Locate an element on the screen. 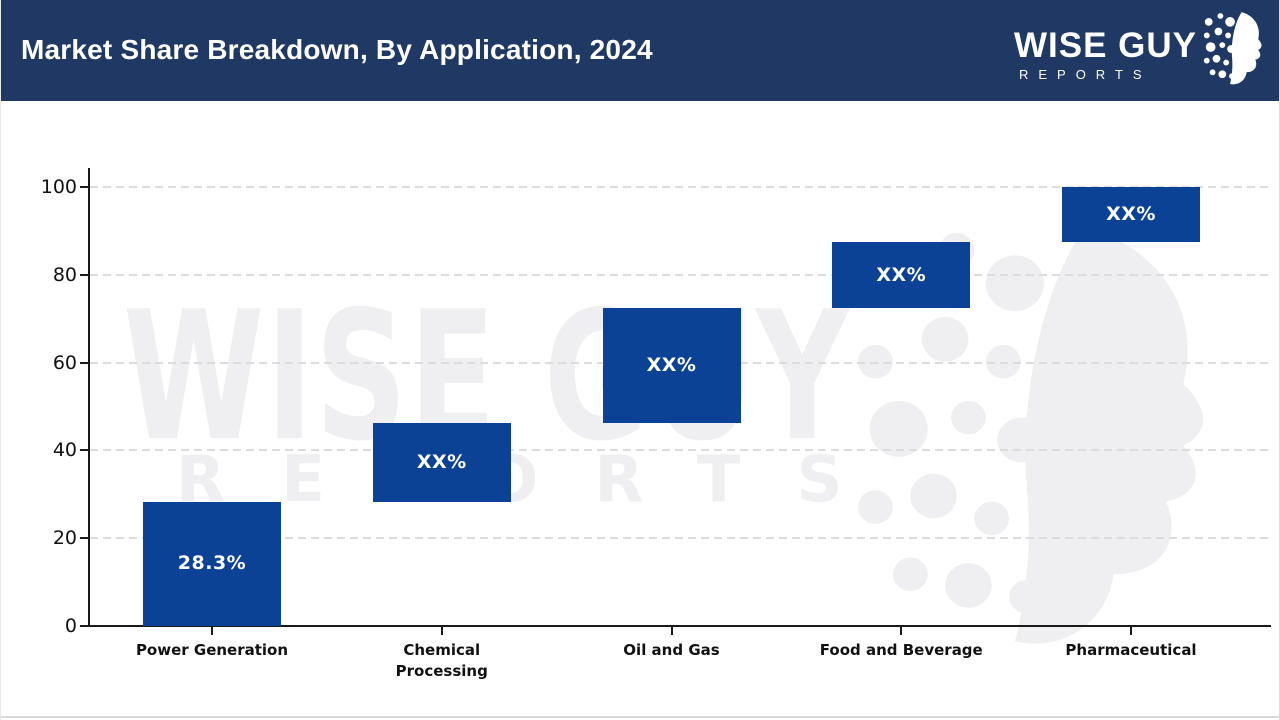  y-tick-label: 40 is located at coordinates (64, 450).